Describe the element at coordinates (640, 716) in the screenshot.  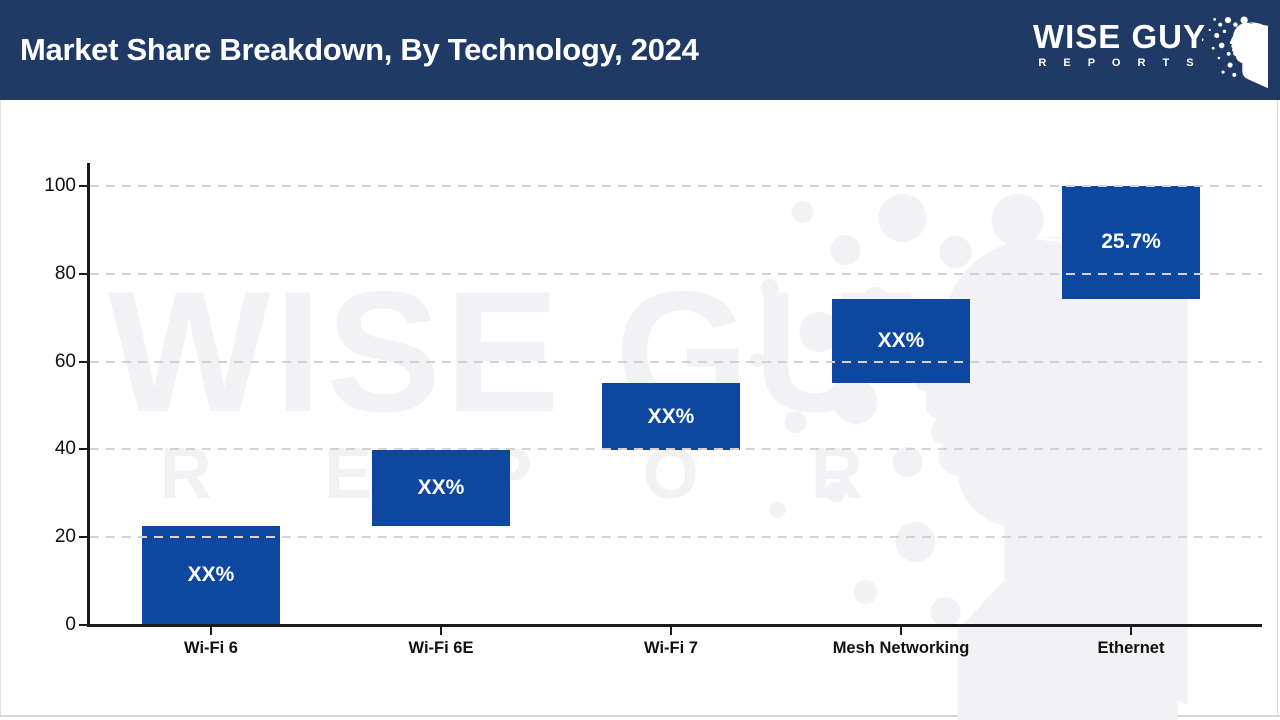
I see `card-border-bottom` at that location.